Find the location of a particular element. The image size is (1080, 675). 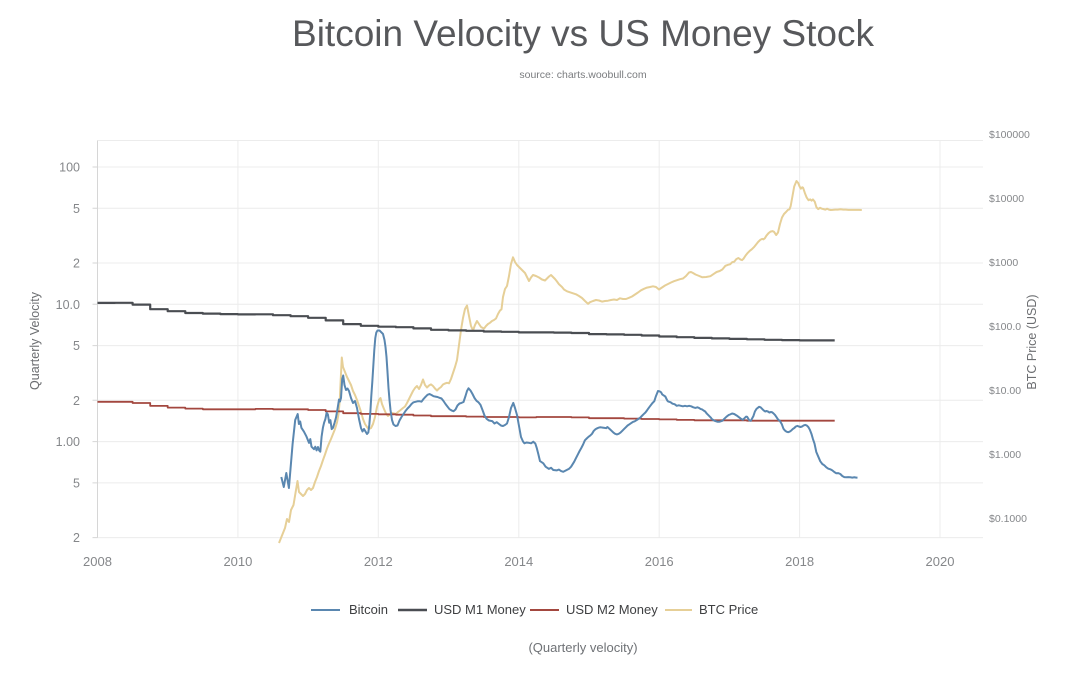

svg-text: 2010 is located at coordinates (237, 561).